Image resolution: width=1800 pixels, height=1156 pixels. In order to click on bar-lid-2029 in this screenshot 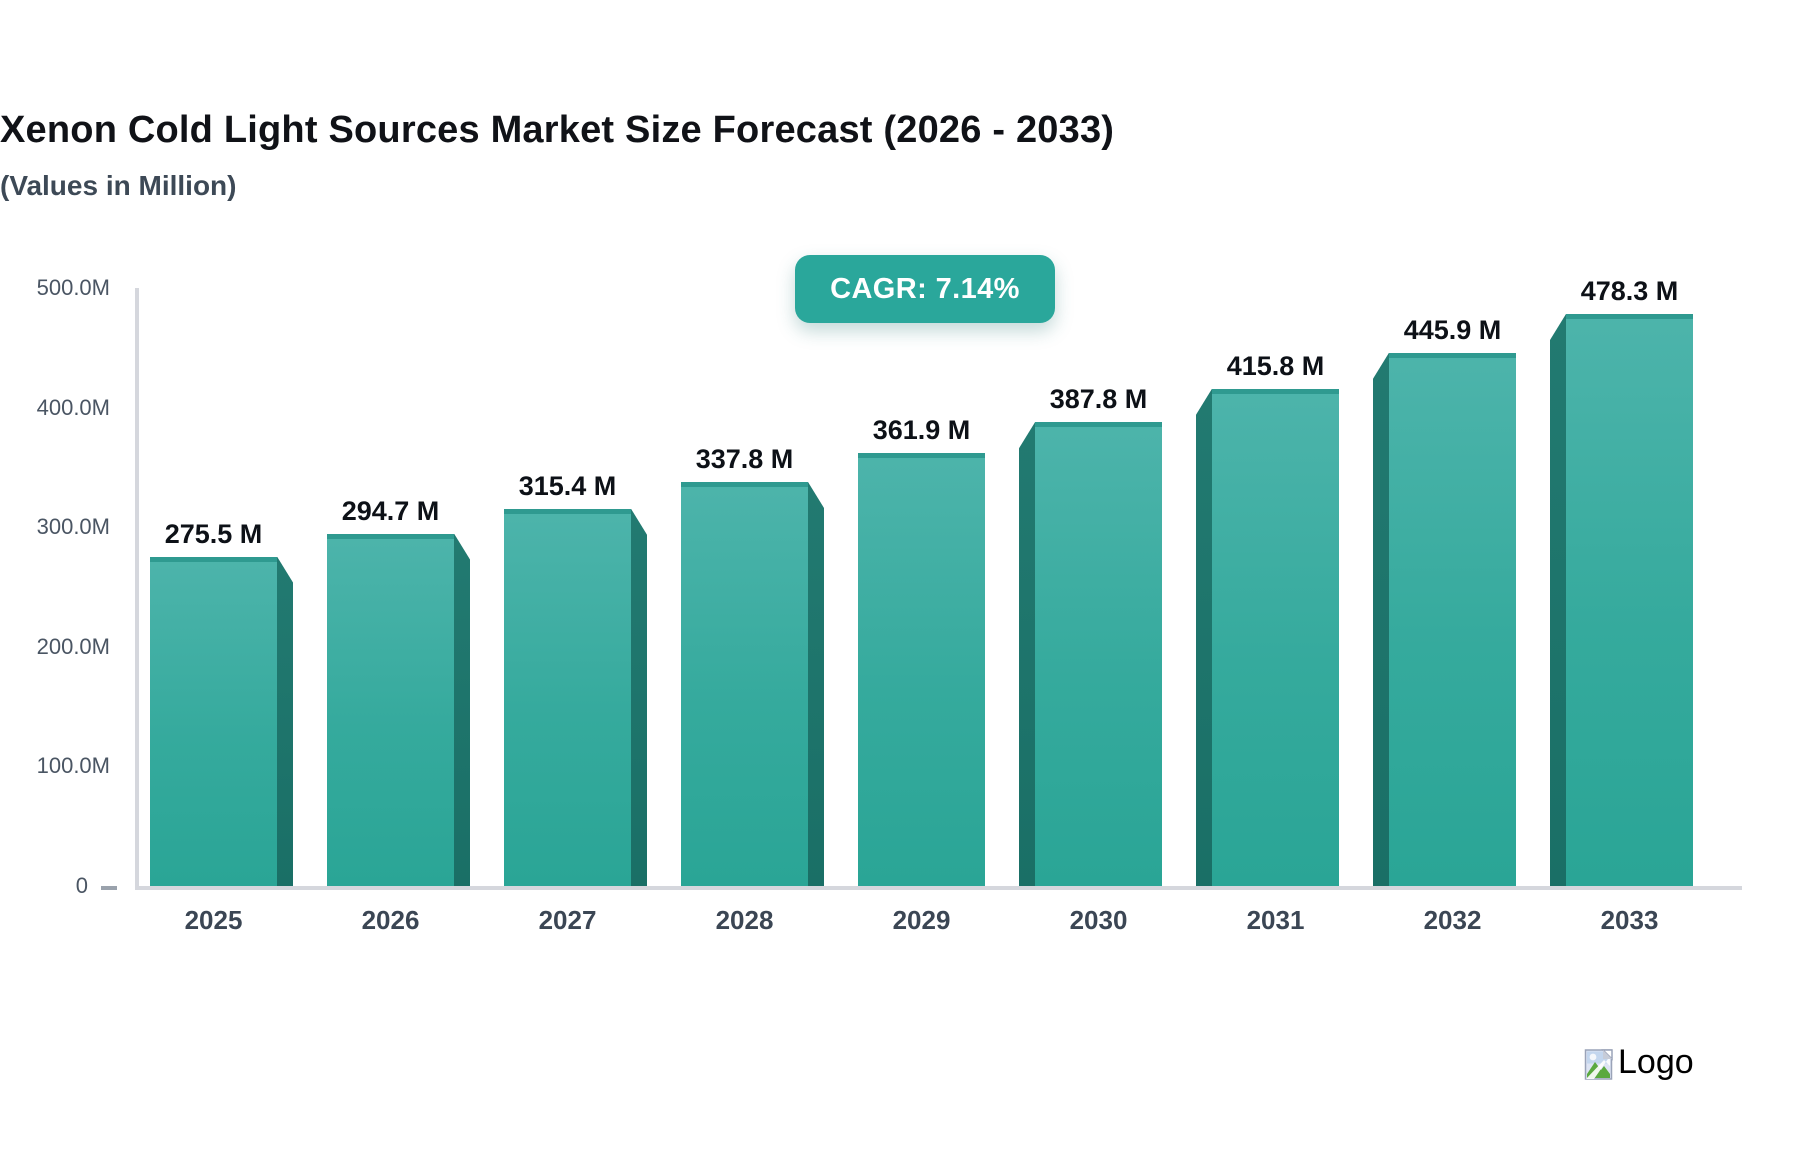, I will do `click(921, 456)`.